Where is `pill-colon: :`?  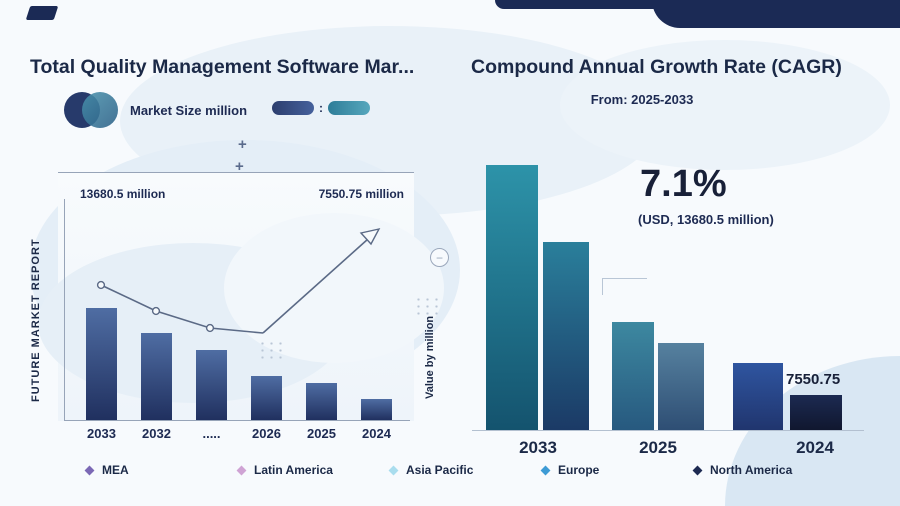 pill-colon: : is located at coordinates (321, 108).